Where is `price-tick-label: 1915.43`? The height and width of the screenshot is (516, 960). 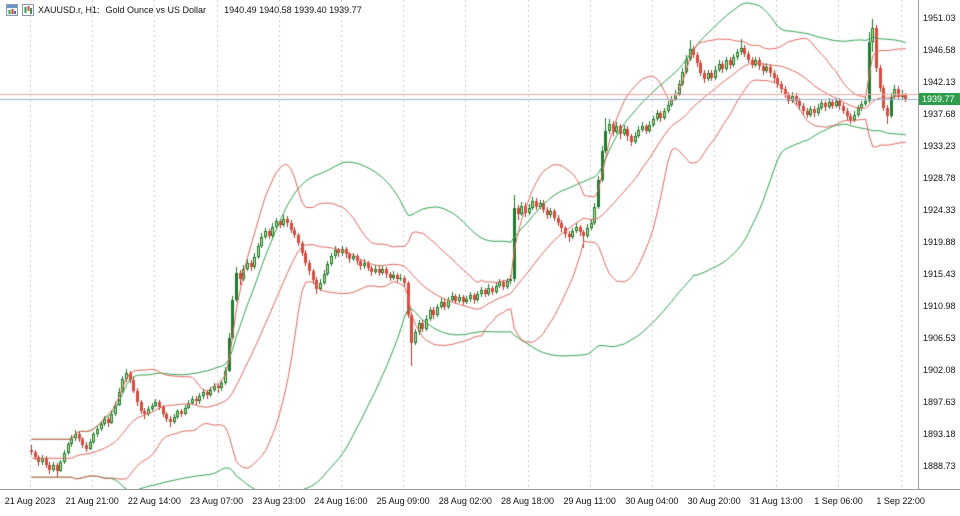
price-tick-label: 1915.43 is located at coordinates (939, 274).